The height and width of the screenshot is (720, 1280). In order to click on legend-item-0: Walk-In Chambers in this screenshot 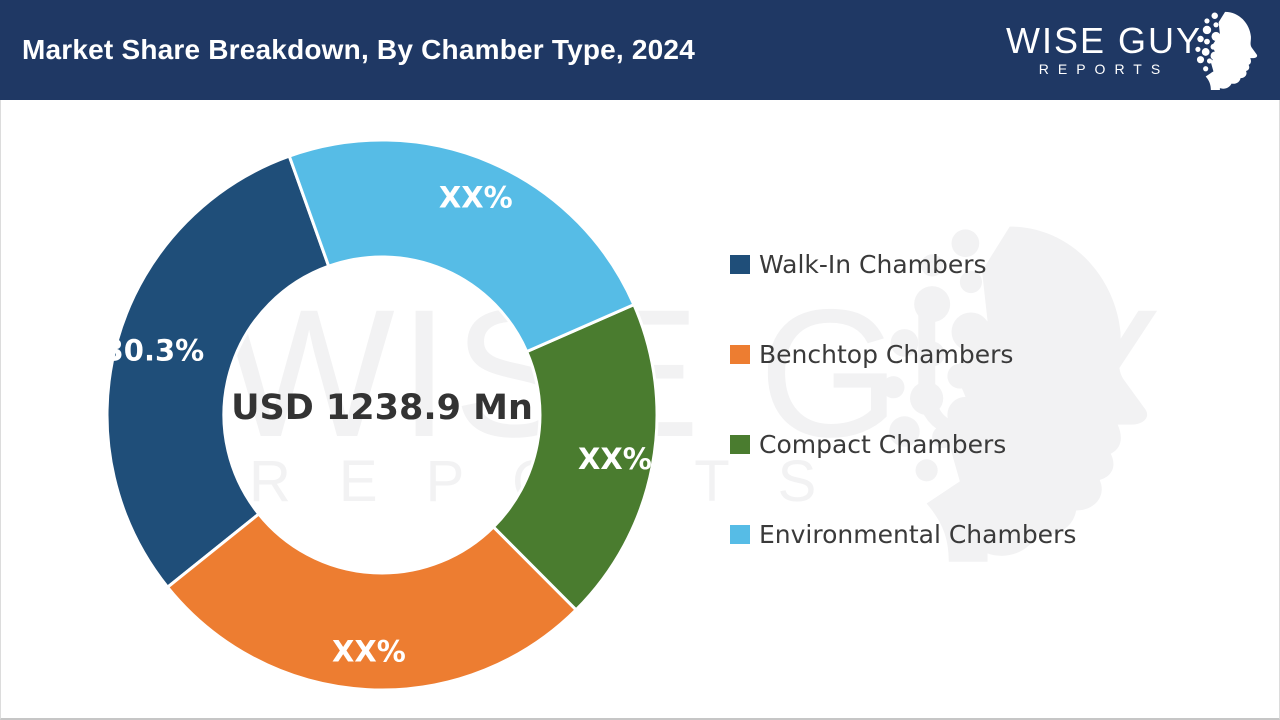, I will do `click(903, 264)`.